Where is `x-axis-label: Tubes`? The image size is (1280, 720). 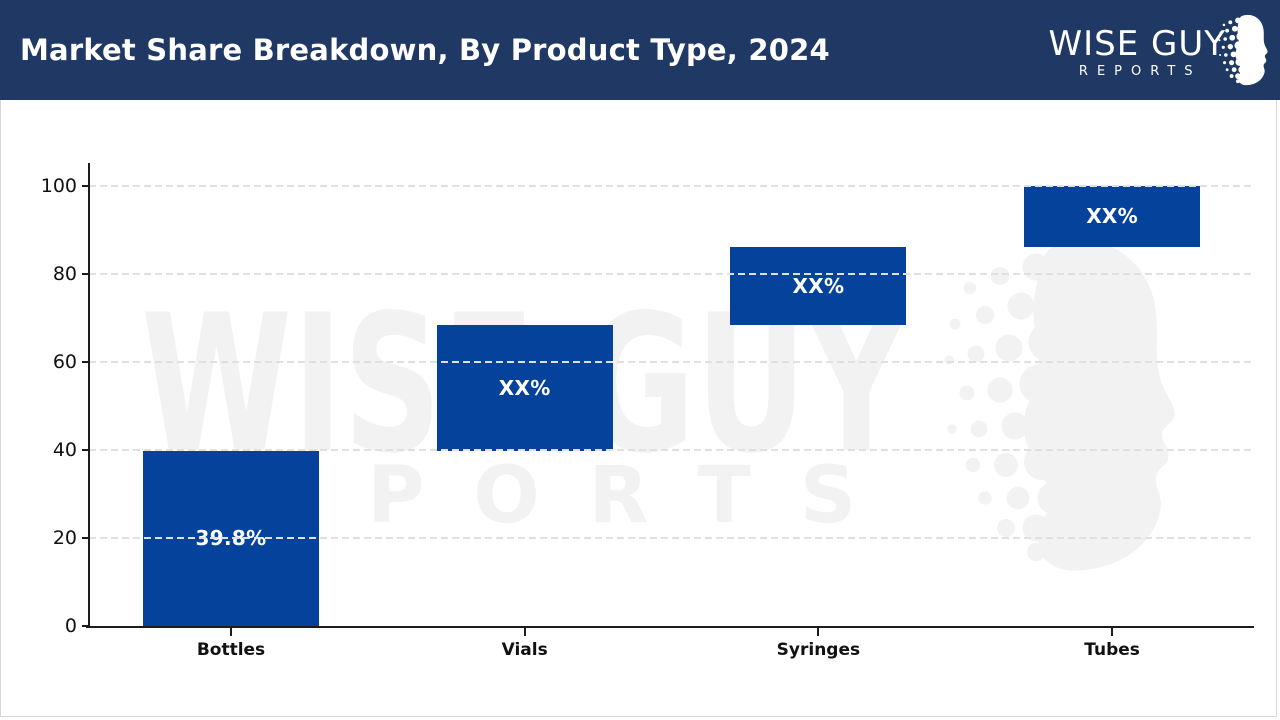
x-axis-label: Tubes is located at coordinates (1112, 650).